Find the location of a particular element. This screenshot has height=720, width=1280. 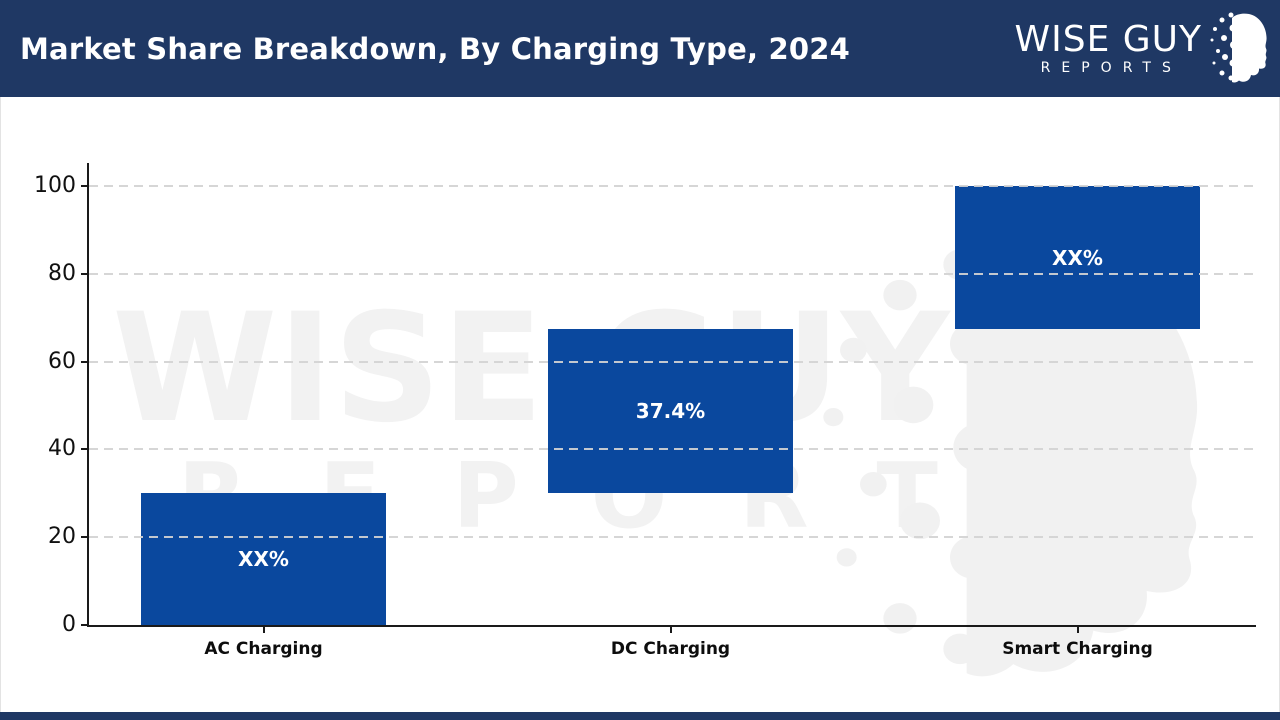

bar-dc-charging: 37.4% is located at coordinates (670, 411).